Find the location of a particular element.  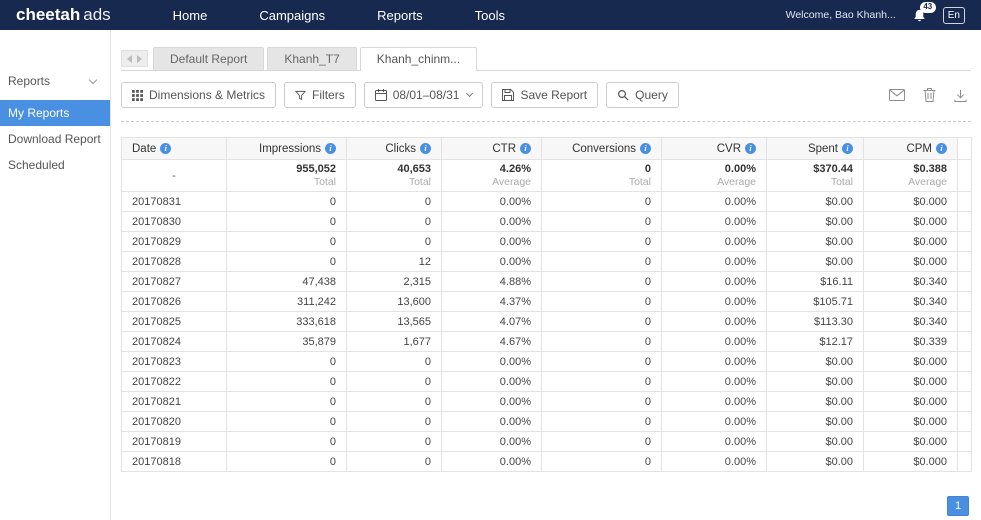

date-cell: 20170831 is located at coordinates (174, 201).